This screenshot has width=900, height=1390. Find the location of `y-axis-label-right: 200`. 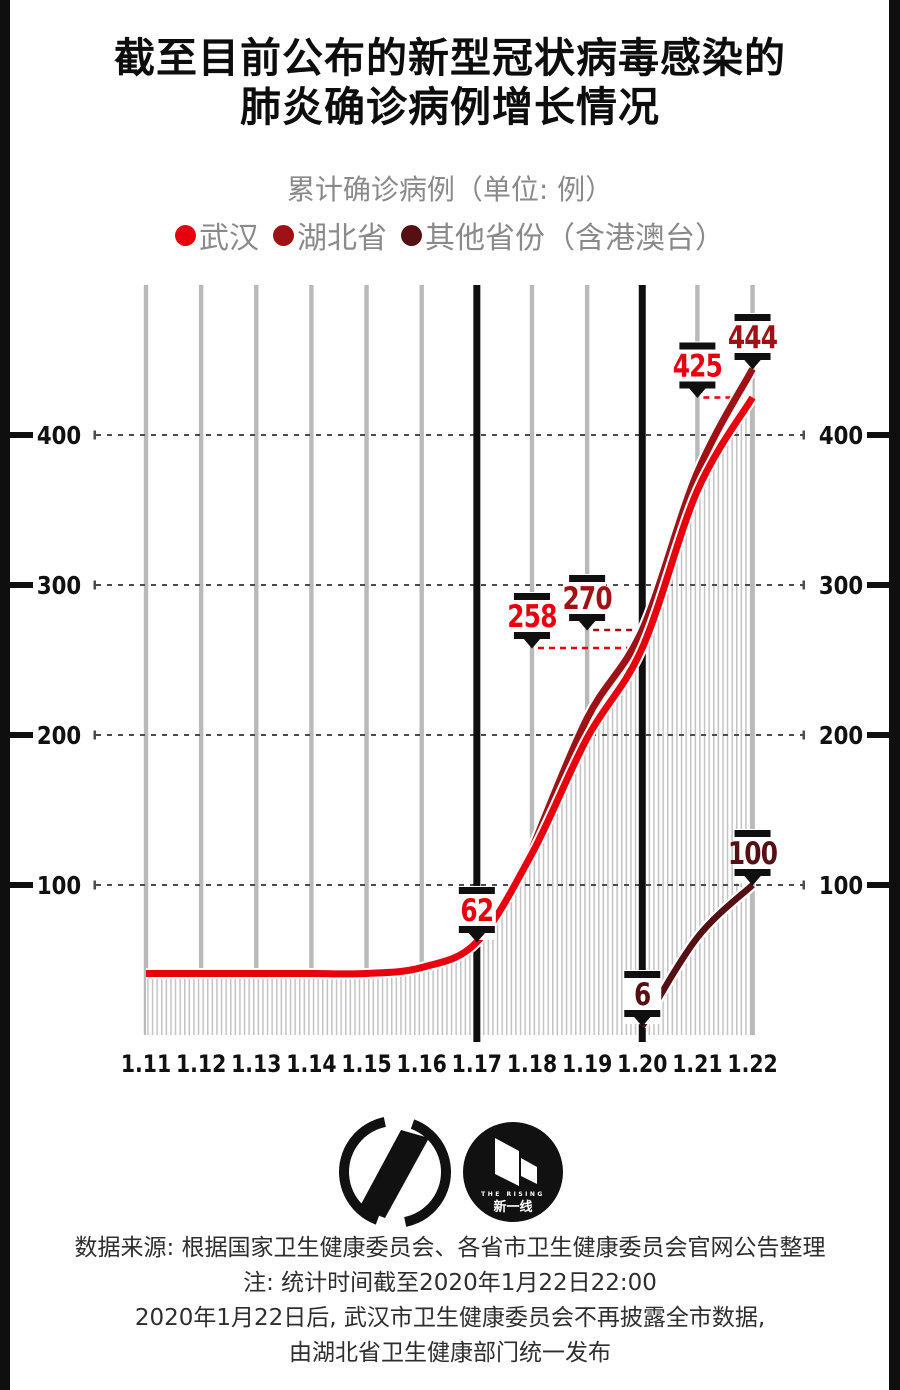

y-axis-label-right: 200 is located at coordinates (841, 735).